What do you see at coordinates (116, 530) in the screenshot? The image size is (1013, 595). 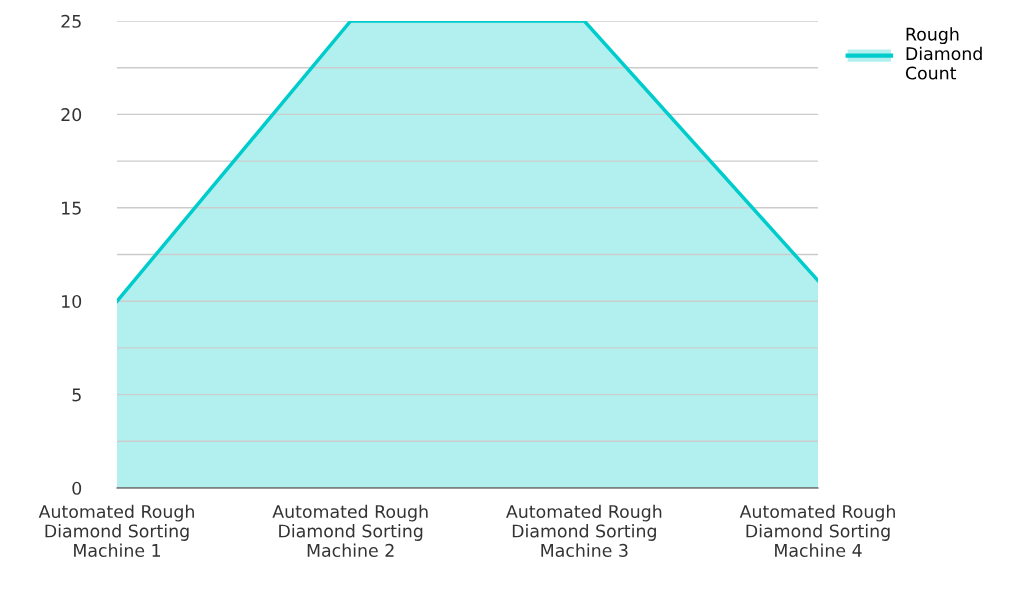 I see `x-tick-label: Automated Rough Diamond Sorting Machine 1` at bounding box center [116, 530].